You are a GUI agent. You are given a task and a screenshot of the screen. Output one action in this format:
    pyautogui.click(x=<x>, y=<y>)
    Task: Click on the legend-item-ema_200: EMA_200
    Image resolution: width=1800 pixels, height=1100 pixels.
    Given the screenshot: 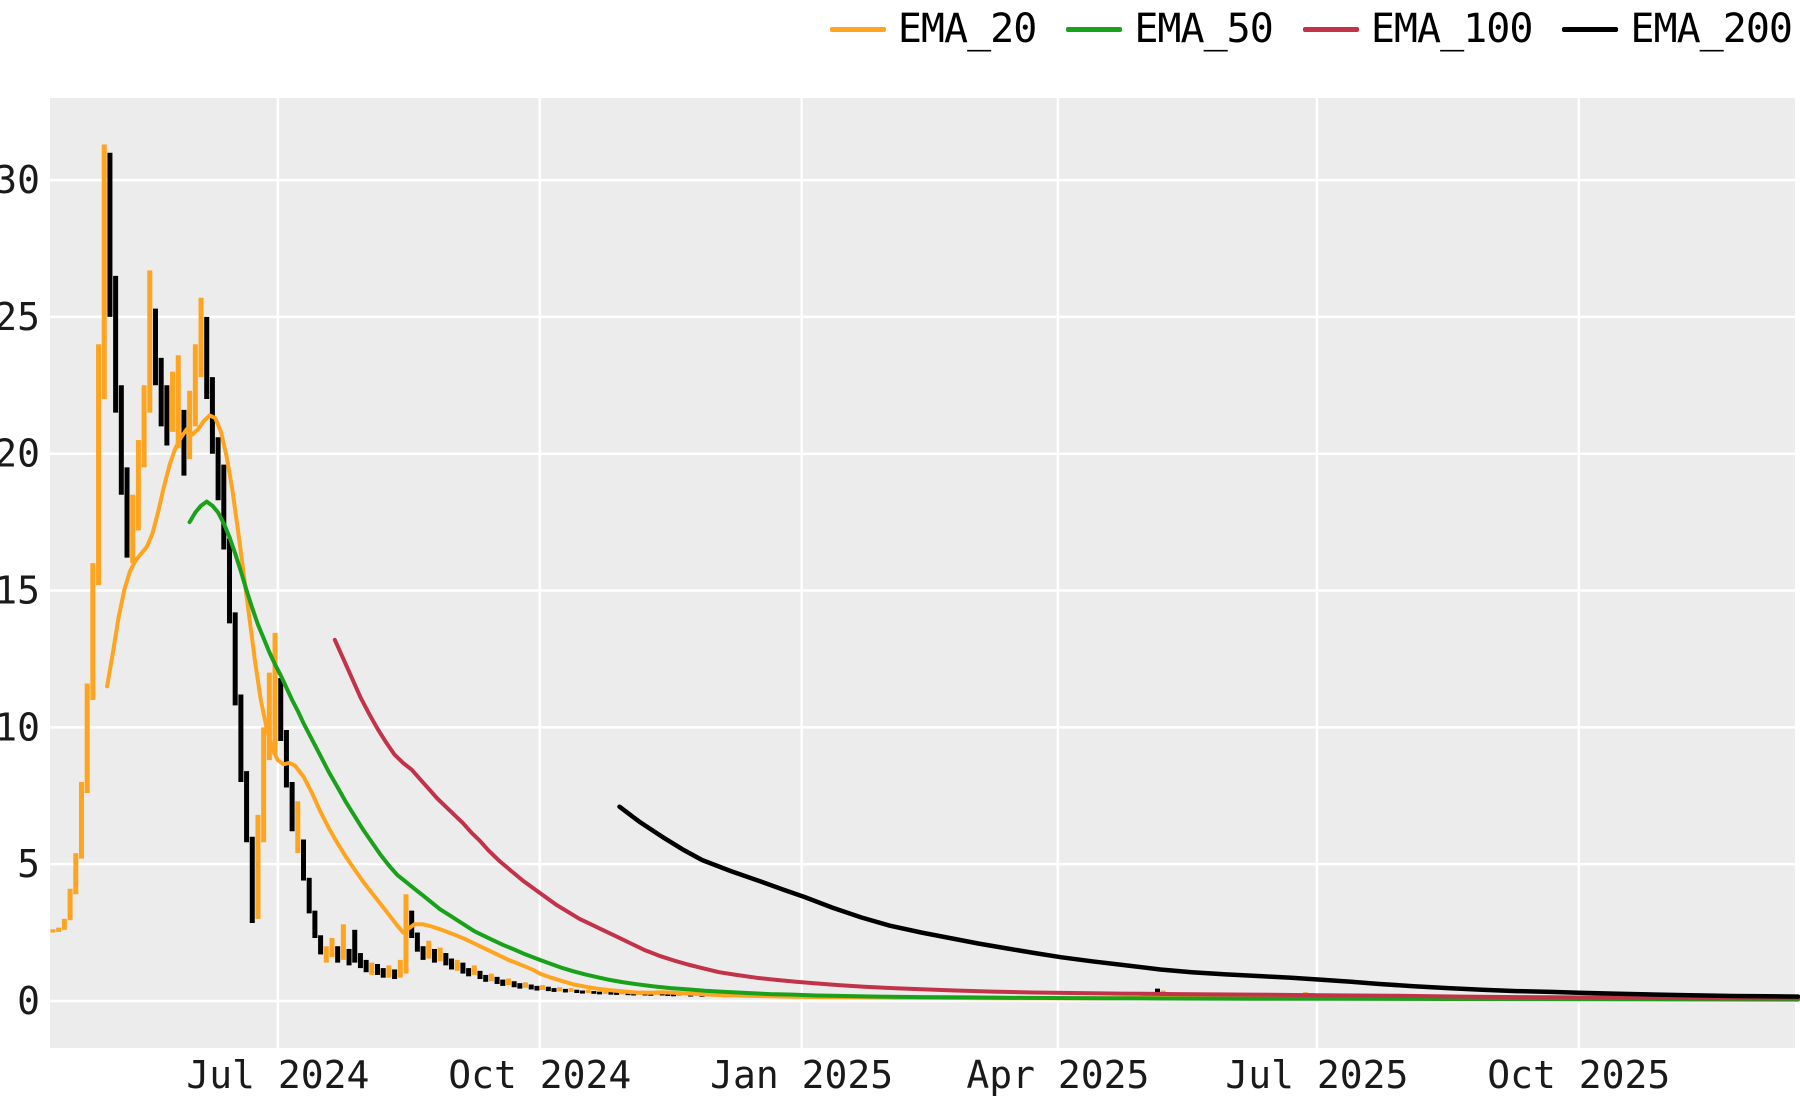 What is the action you would take?
    pyautogui.click(x=1677, y=29)
    